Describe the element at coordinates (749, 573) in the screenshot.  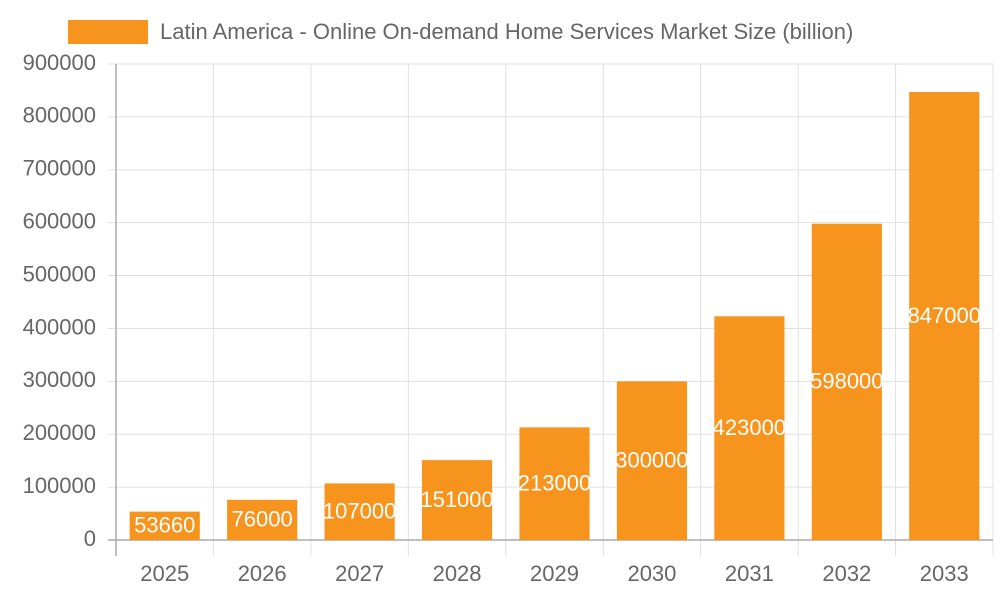
I see `x-tick-label: 2031` at that location.